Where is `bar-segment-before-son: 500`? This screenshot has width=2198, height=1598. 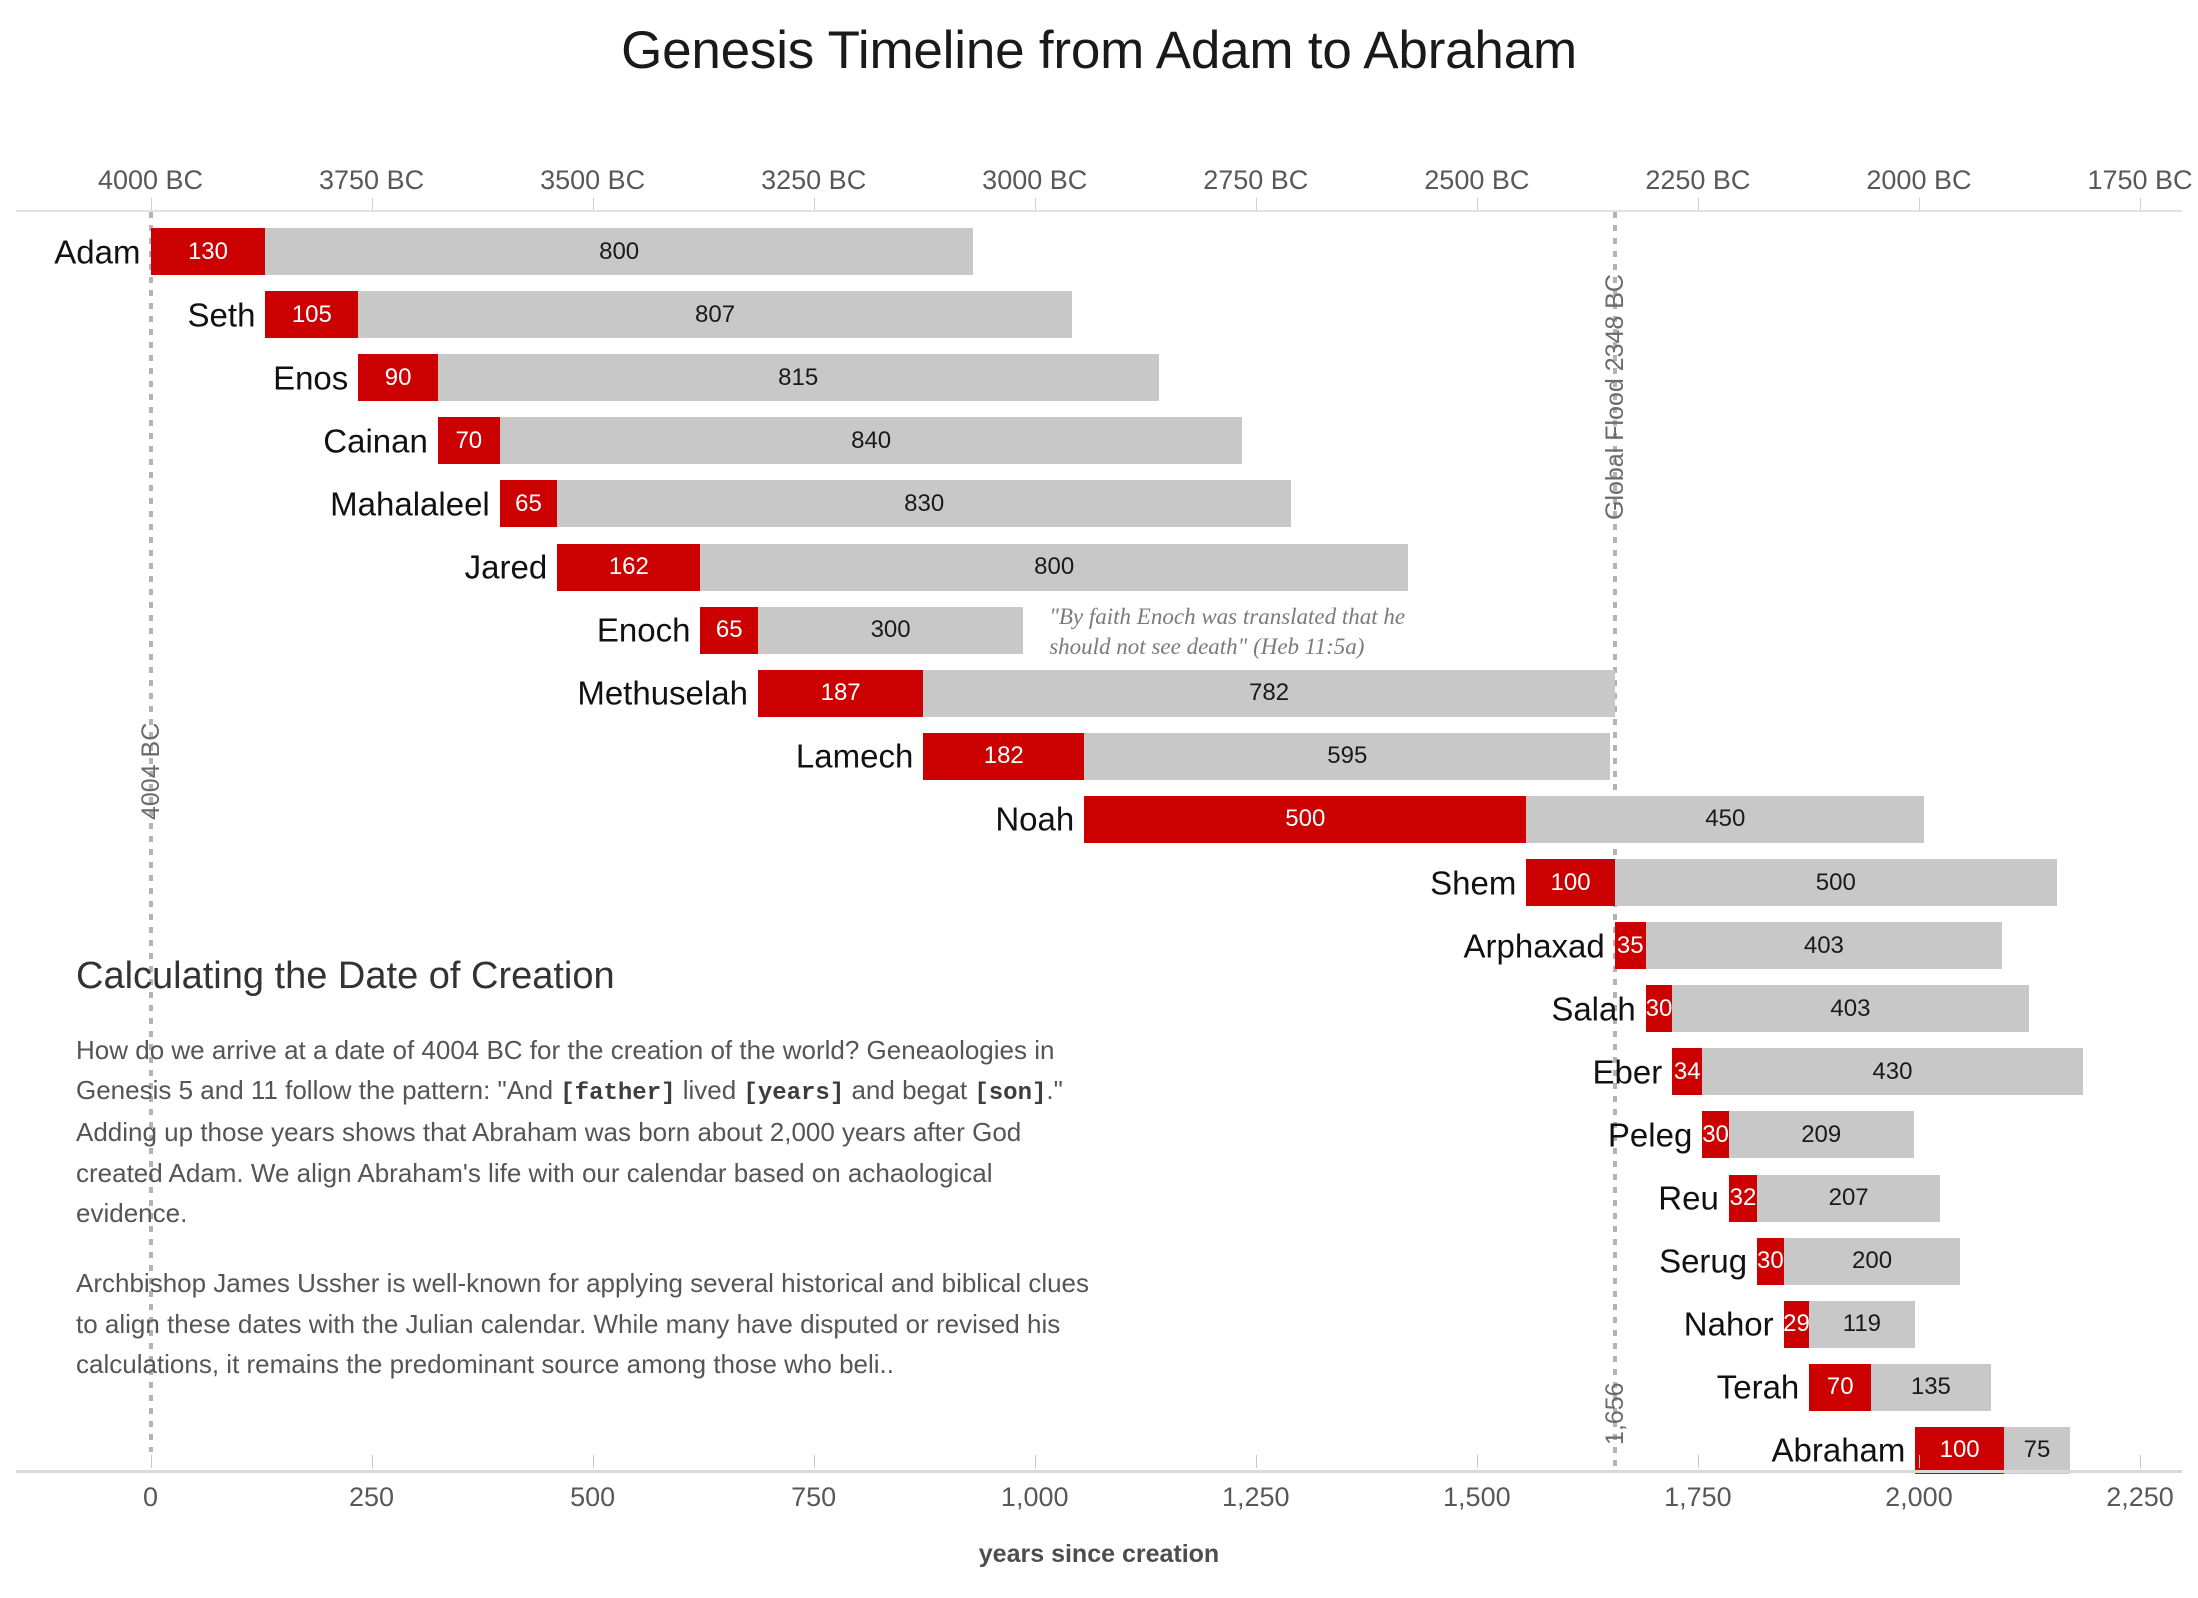
bar-segment-before-son: 500 is located at coordinates (1305, 819).